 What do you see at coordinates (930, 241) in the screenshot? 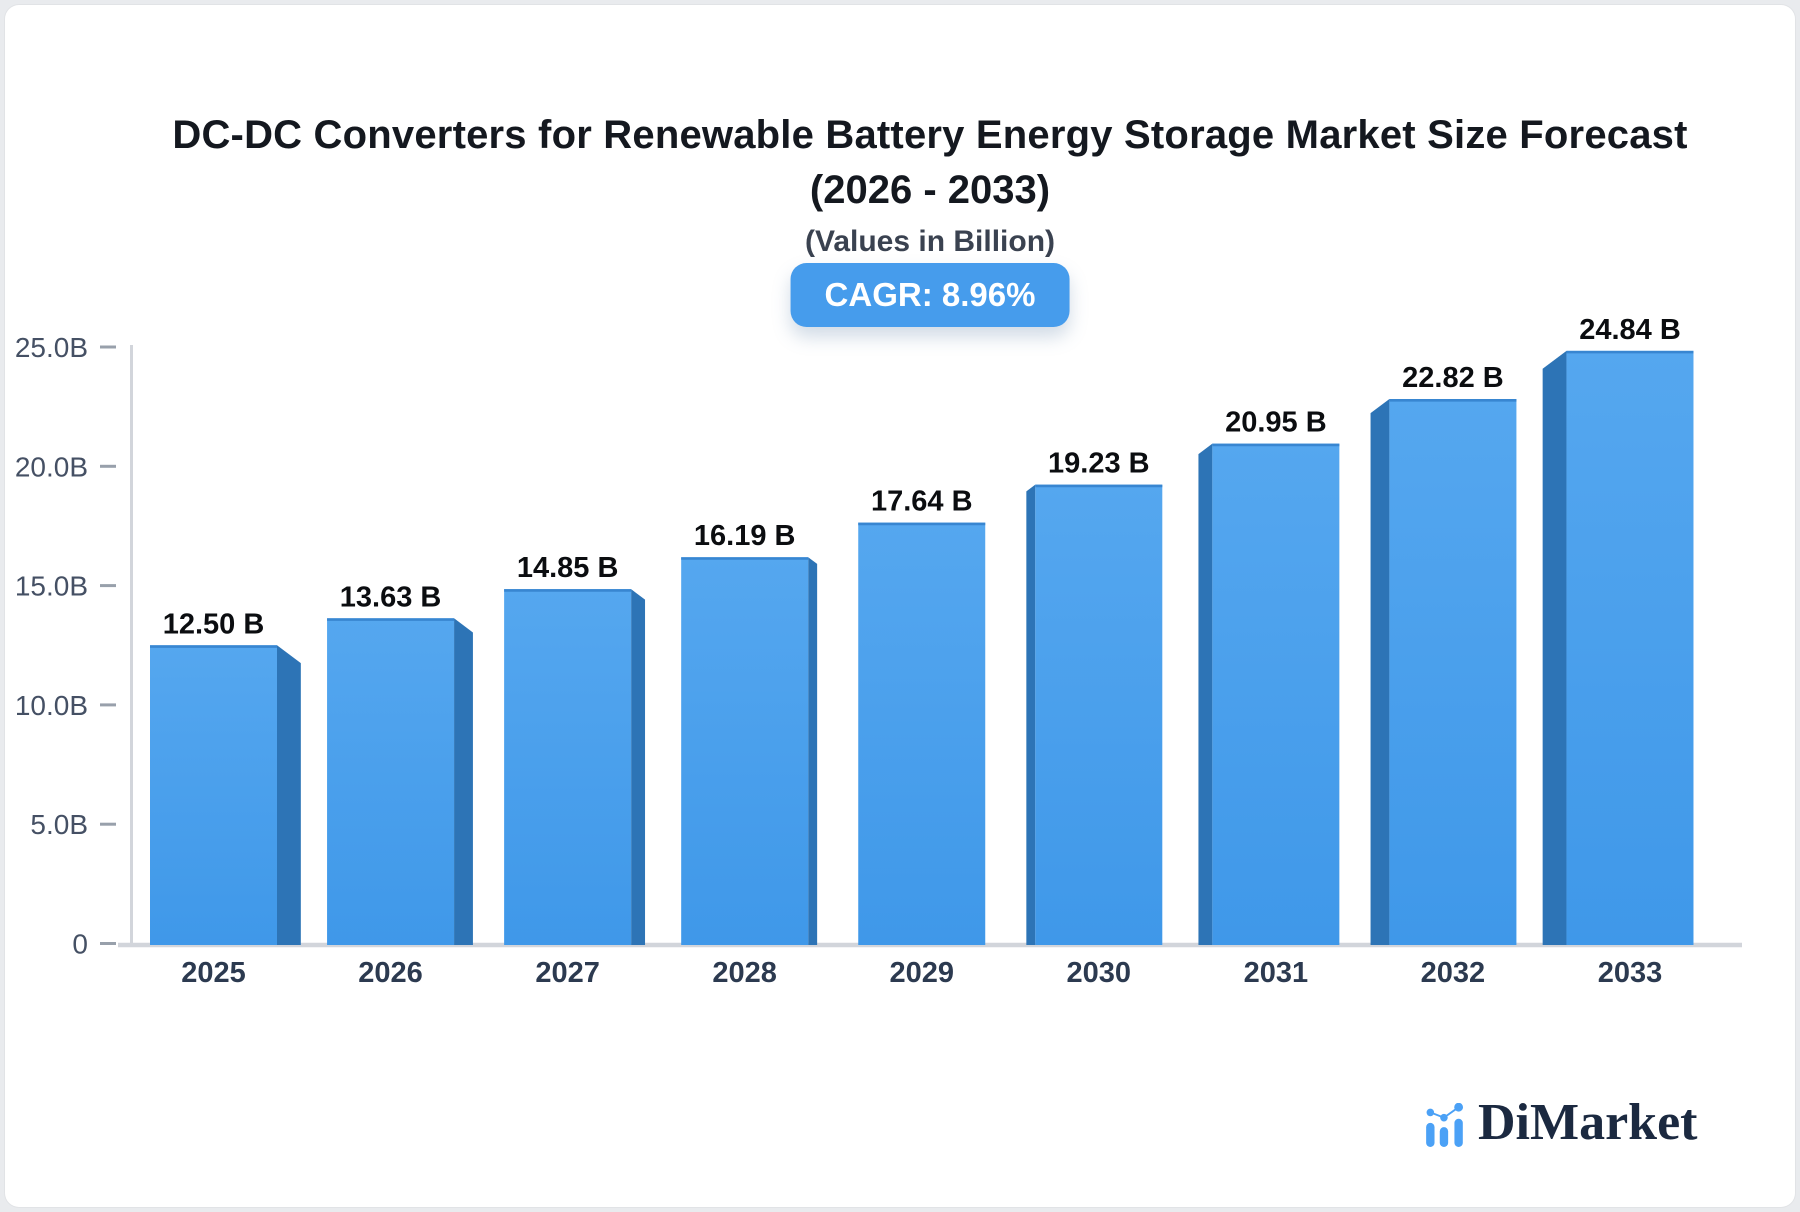
I see `chart-subtitle: (Values in Billion)` at bounding box center [930, 241].